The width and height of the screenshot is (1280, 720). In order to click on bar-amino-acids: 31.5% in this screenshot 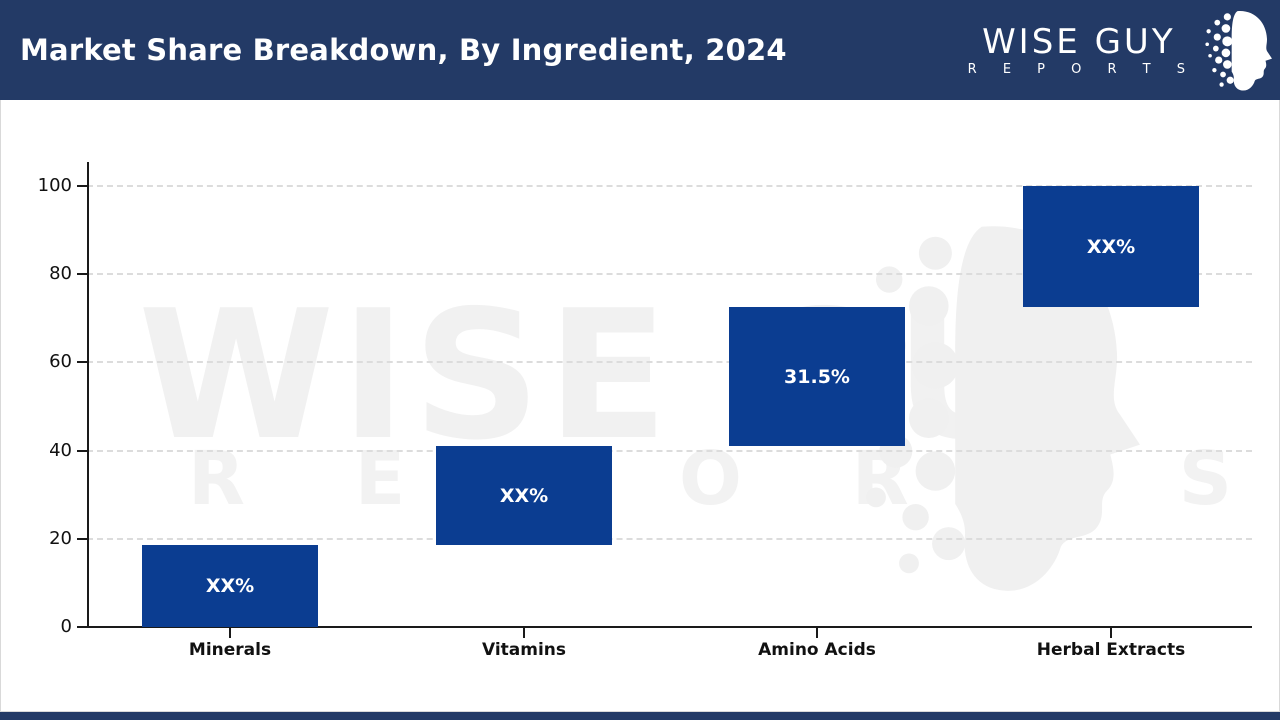, I will do `click(817, 377)`.